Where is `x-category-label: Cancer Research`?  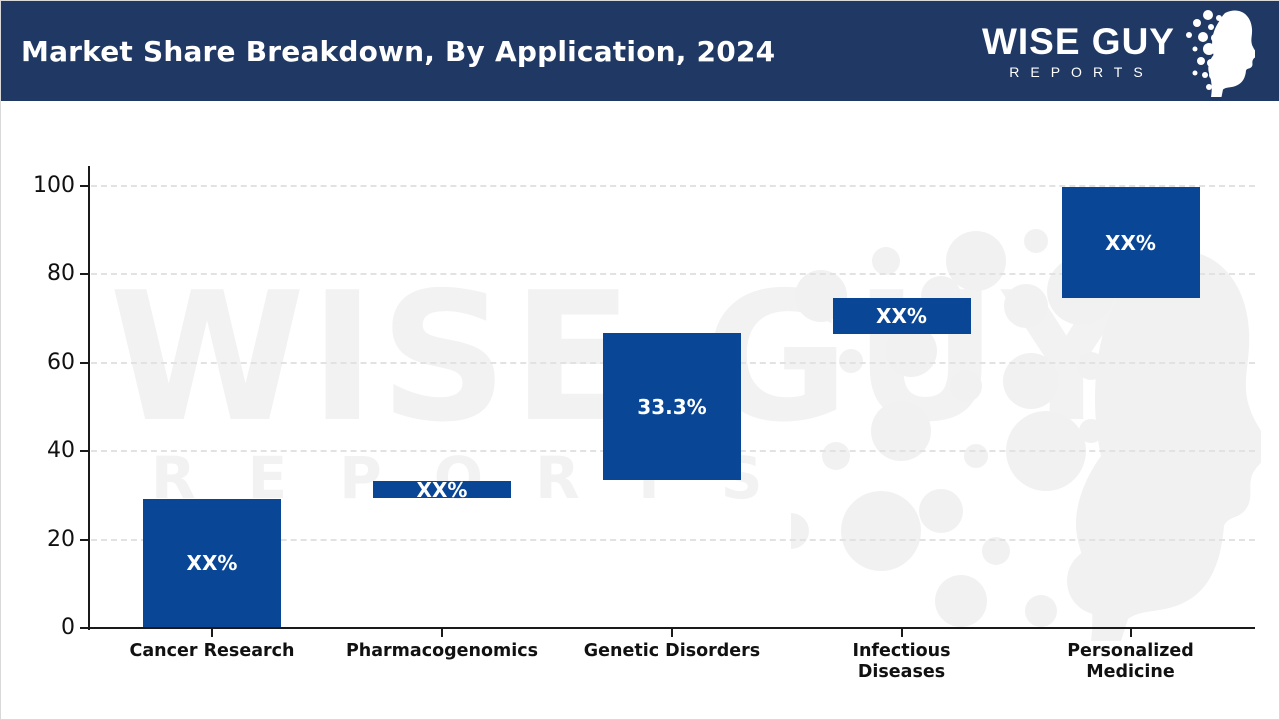
x-category-label: Cancer Research is located at coordinates (212, 651).